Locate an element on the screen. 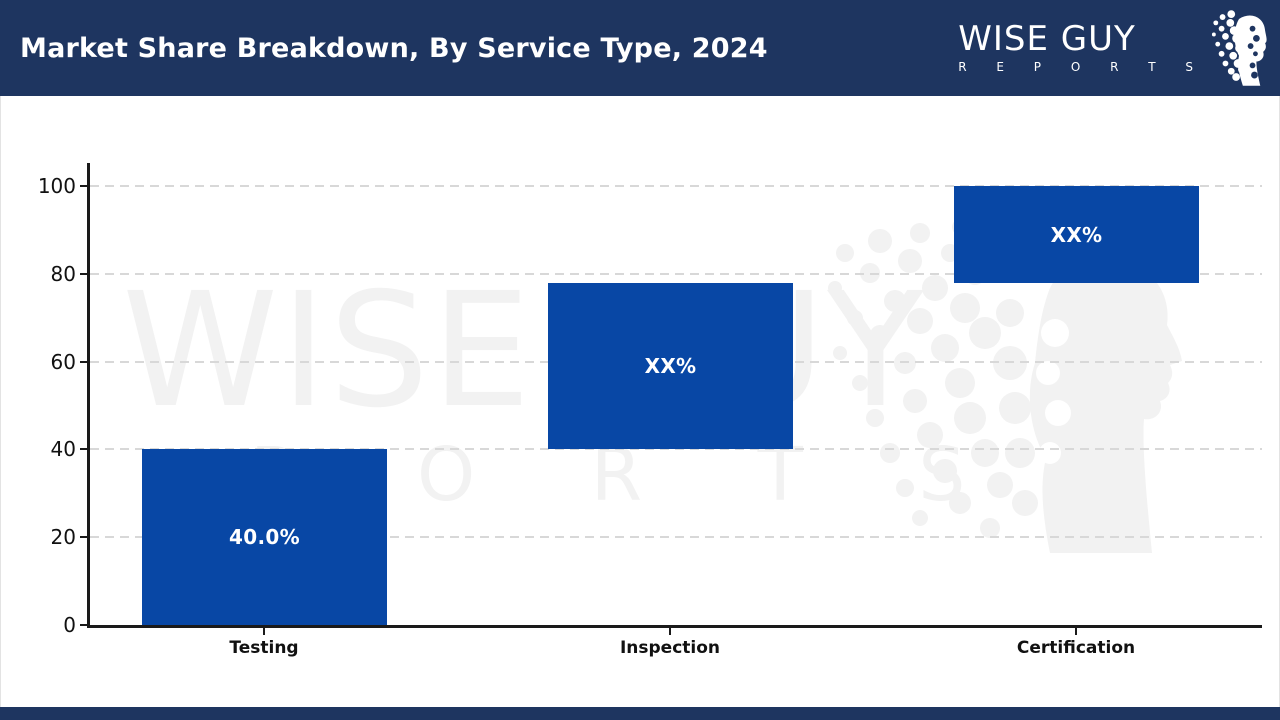 The height and width of the screenshot is (720, 1280). y-axis-line is located at coordinates (88, 395).